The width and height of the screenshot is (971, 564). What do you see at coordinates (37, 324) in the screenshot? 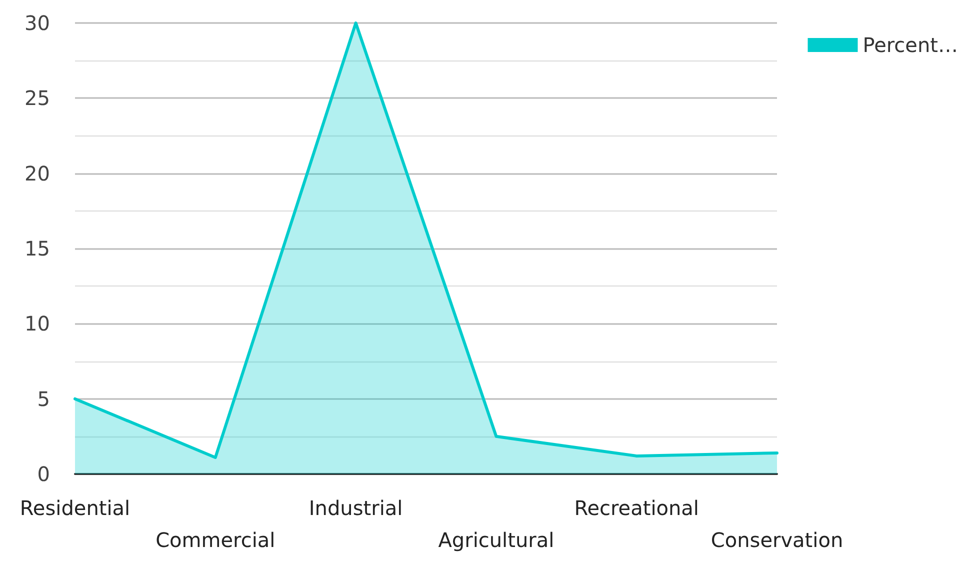
I see `y-tick-label: 10` at bounding box center [37, 324].